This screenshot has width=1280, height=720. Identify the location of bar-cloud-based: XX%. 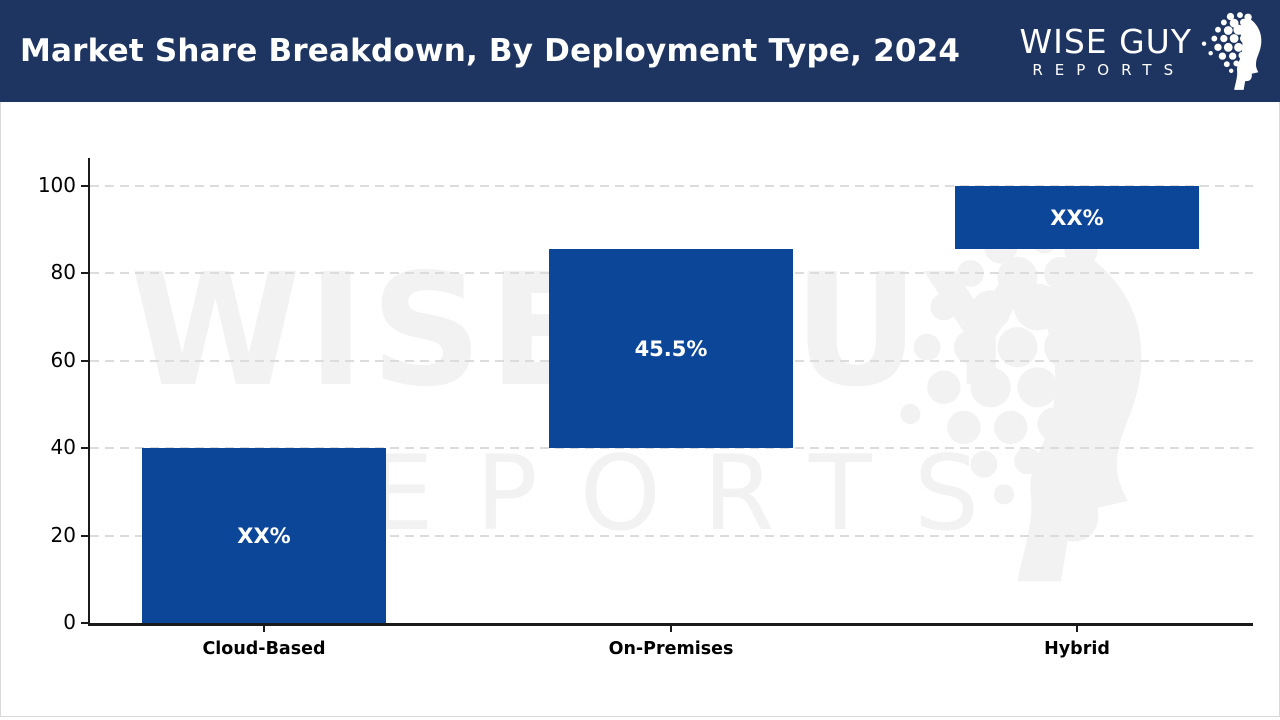
(264, 535).